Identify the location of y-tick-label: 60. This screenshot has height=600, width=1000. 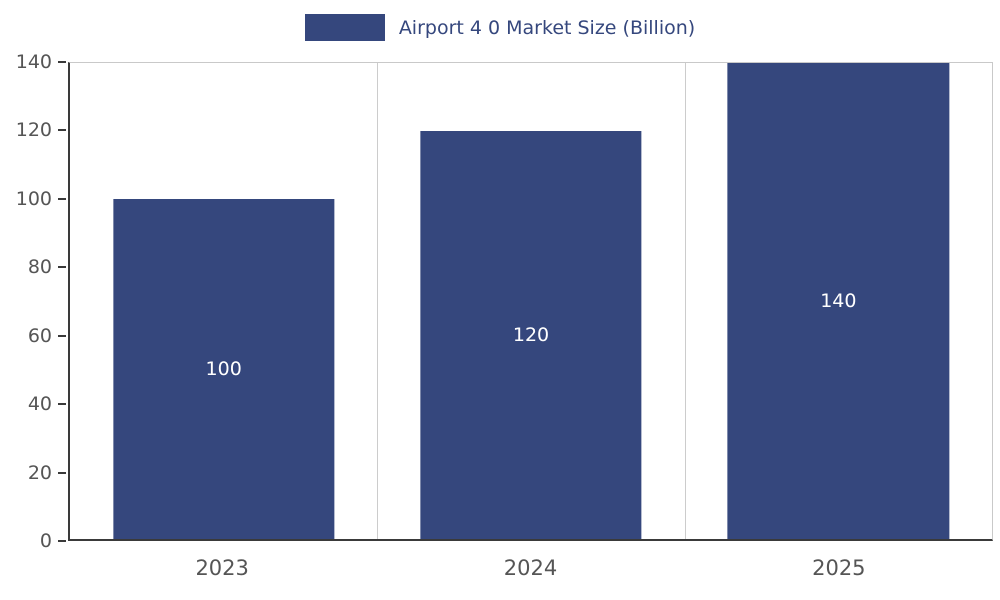
(39, 335).